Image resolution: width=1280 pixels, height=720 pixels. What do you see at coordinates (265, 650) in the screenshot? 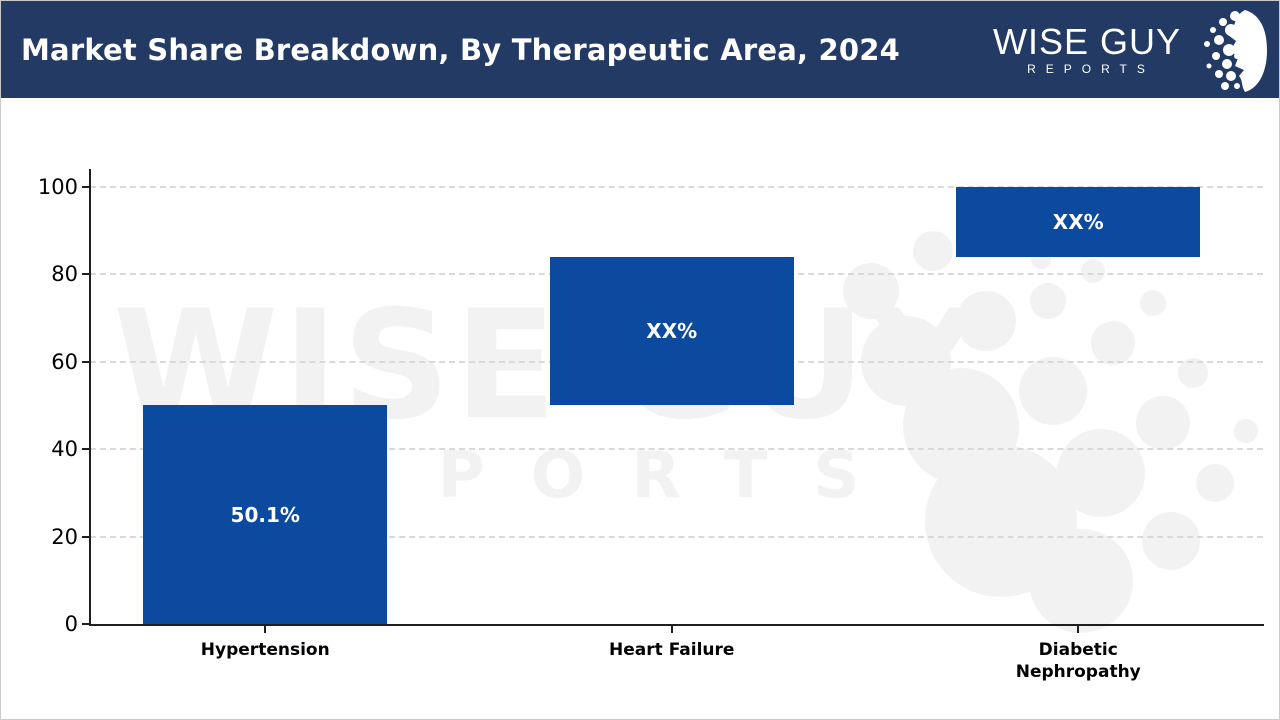
I see `x-label-hypertension: Hypertension` at bounding box center [265, 650].